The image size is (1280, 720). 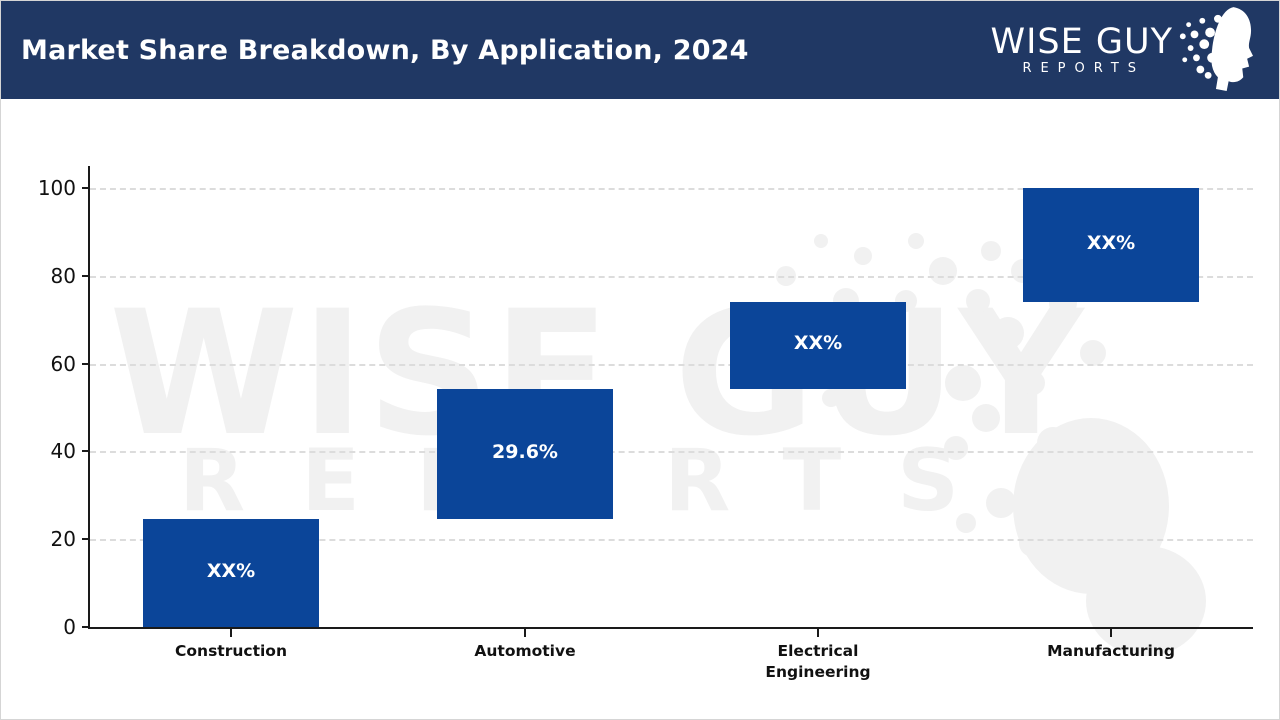 I want to click on y-axis-line, so click(x=89, y=397).